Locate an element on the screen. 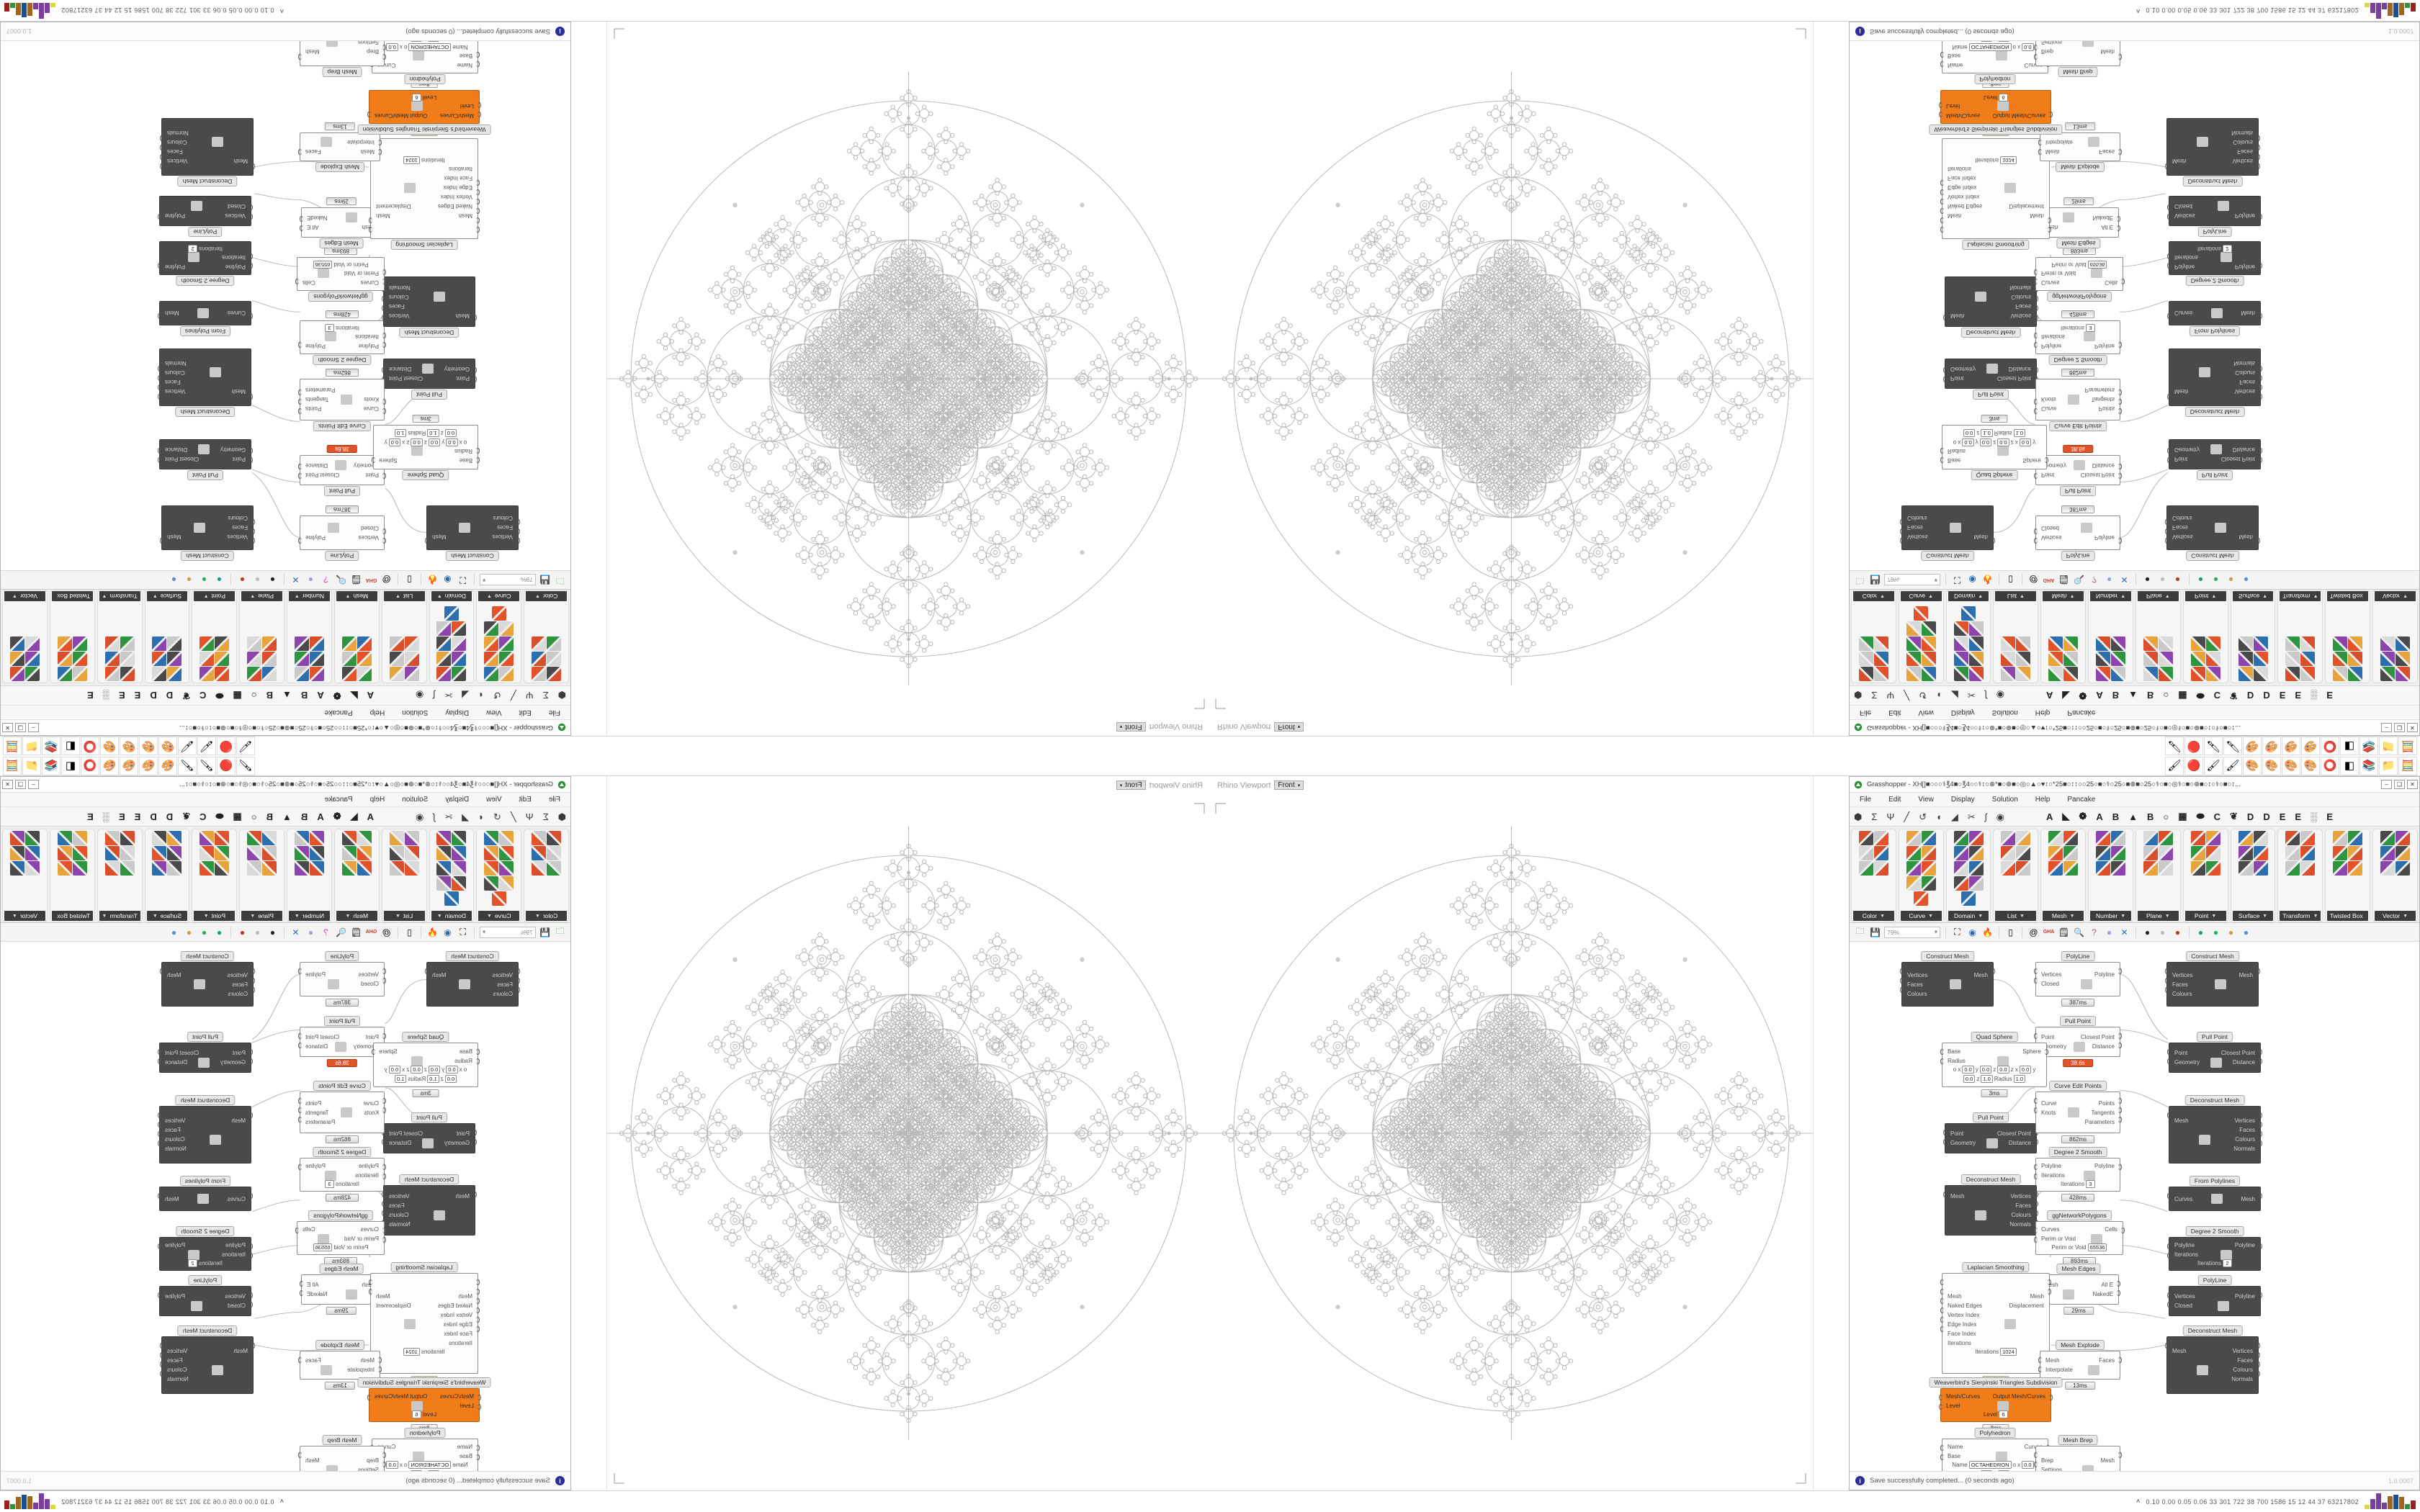 Image resolution: width=2420 pixels, height=1512 pixels. node-output-label: Polyline is located at coordinates (175, 215).